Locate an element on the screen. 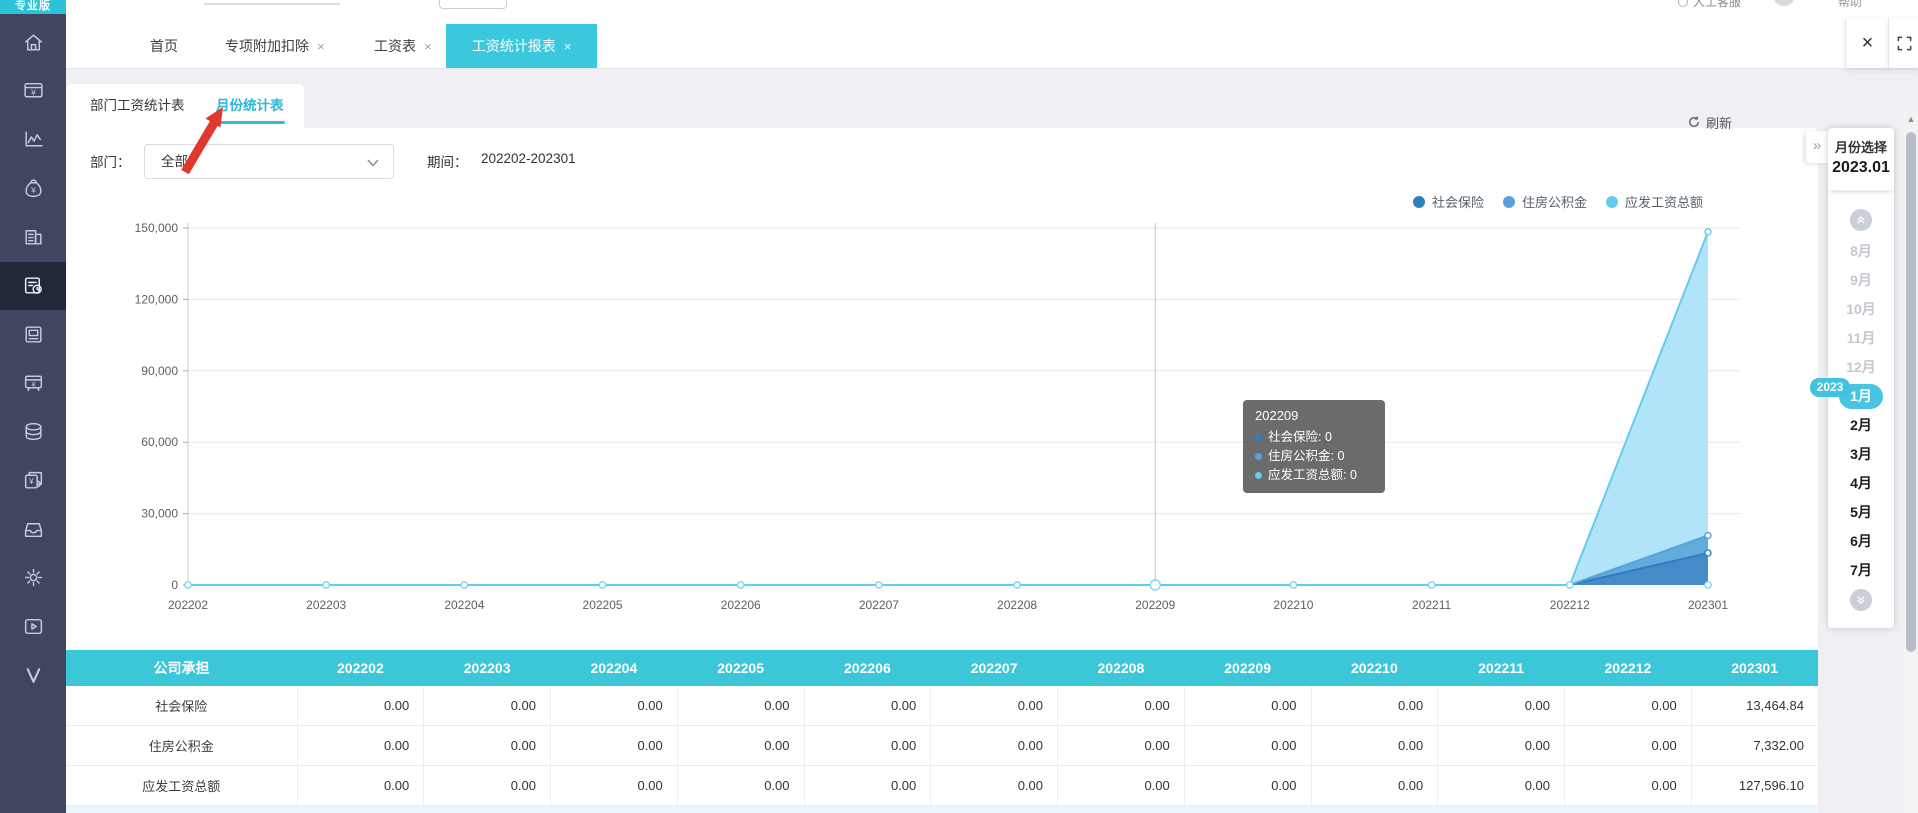  sidebar-item-billing: ¥ is located at coordinates (33, 91).